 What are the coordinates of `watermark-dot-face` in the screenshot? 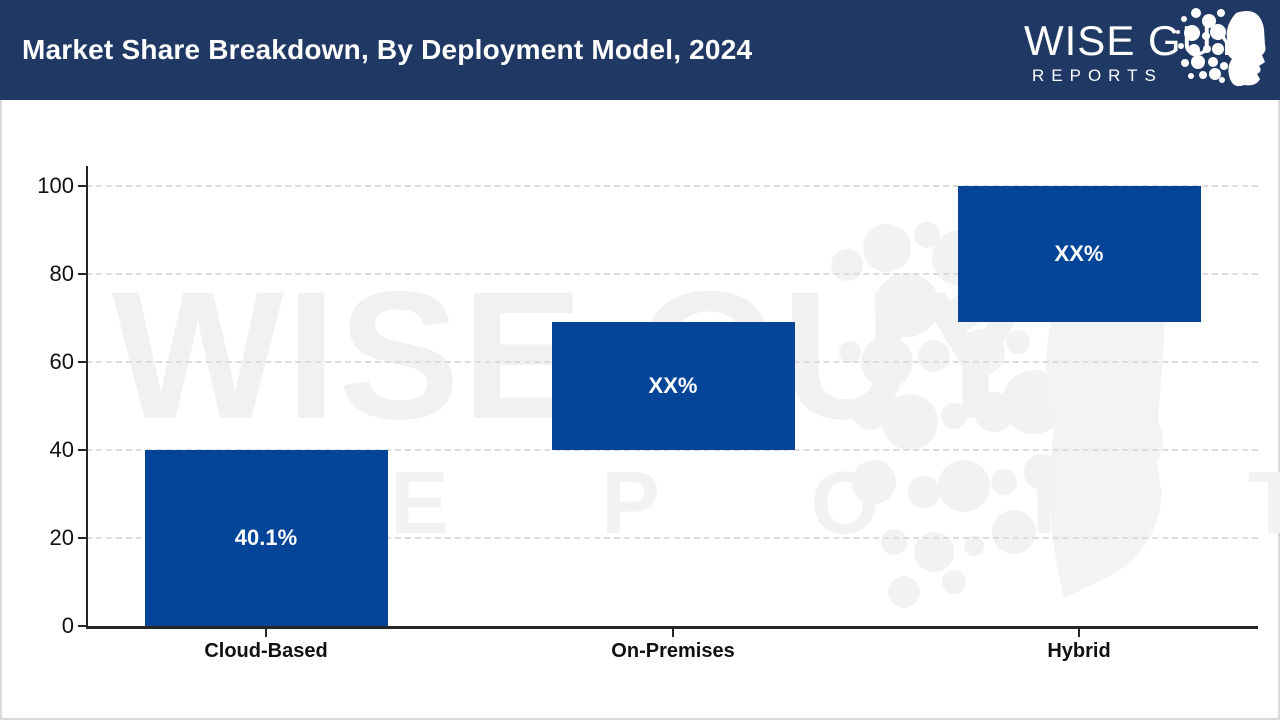 It's located at (998, 415).